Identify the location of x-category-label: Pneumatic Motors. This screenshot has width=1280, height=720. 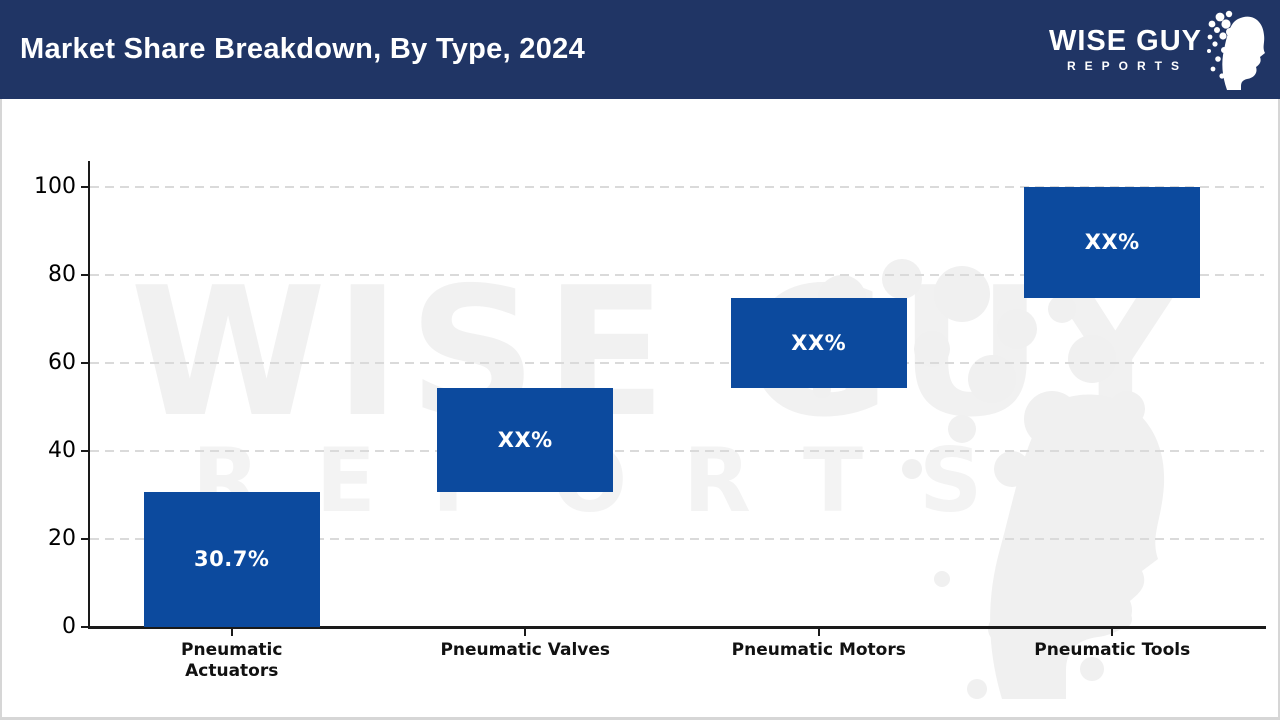
(818, 650).